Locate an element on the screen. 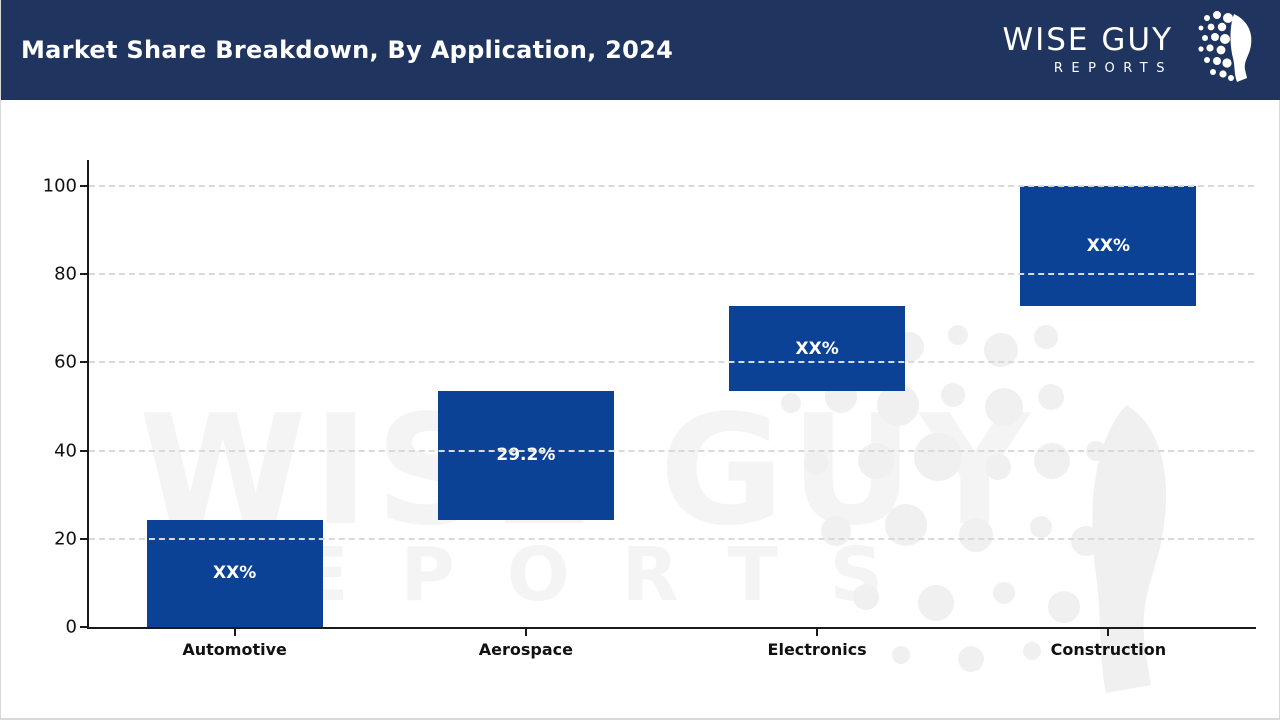  x-axis-category-label: Automotive is located at coordinates (234, 649).